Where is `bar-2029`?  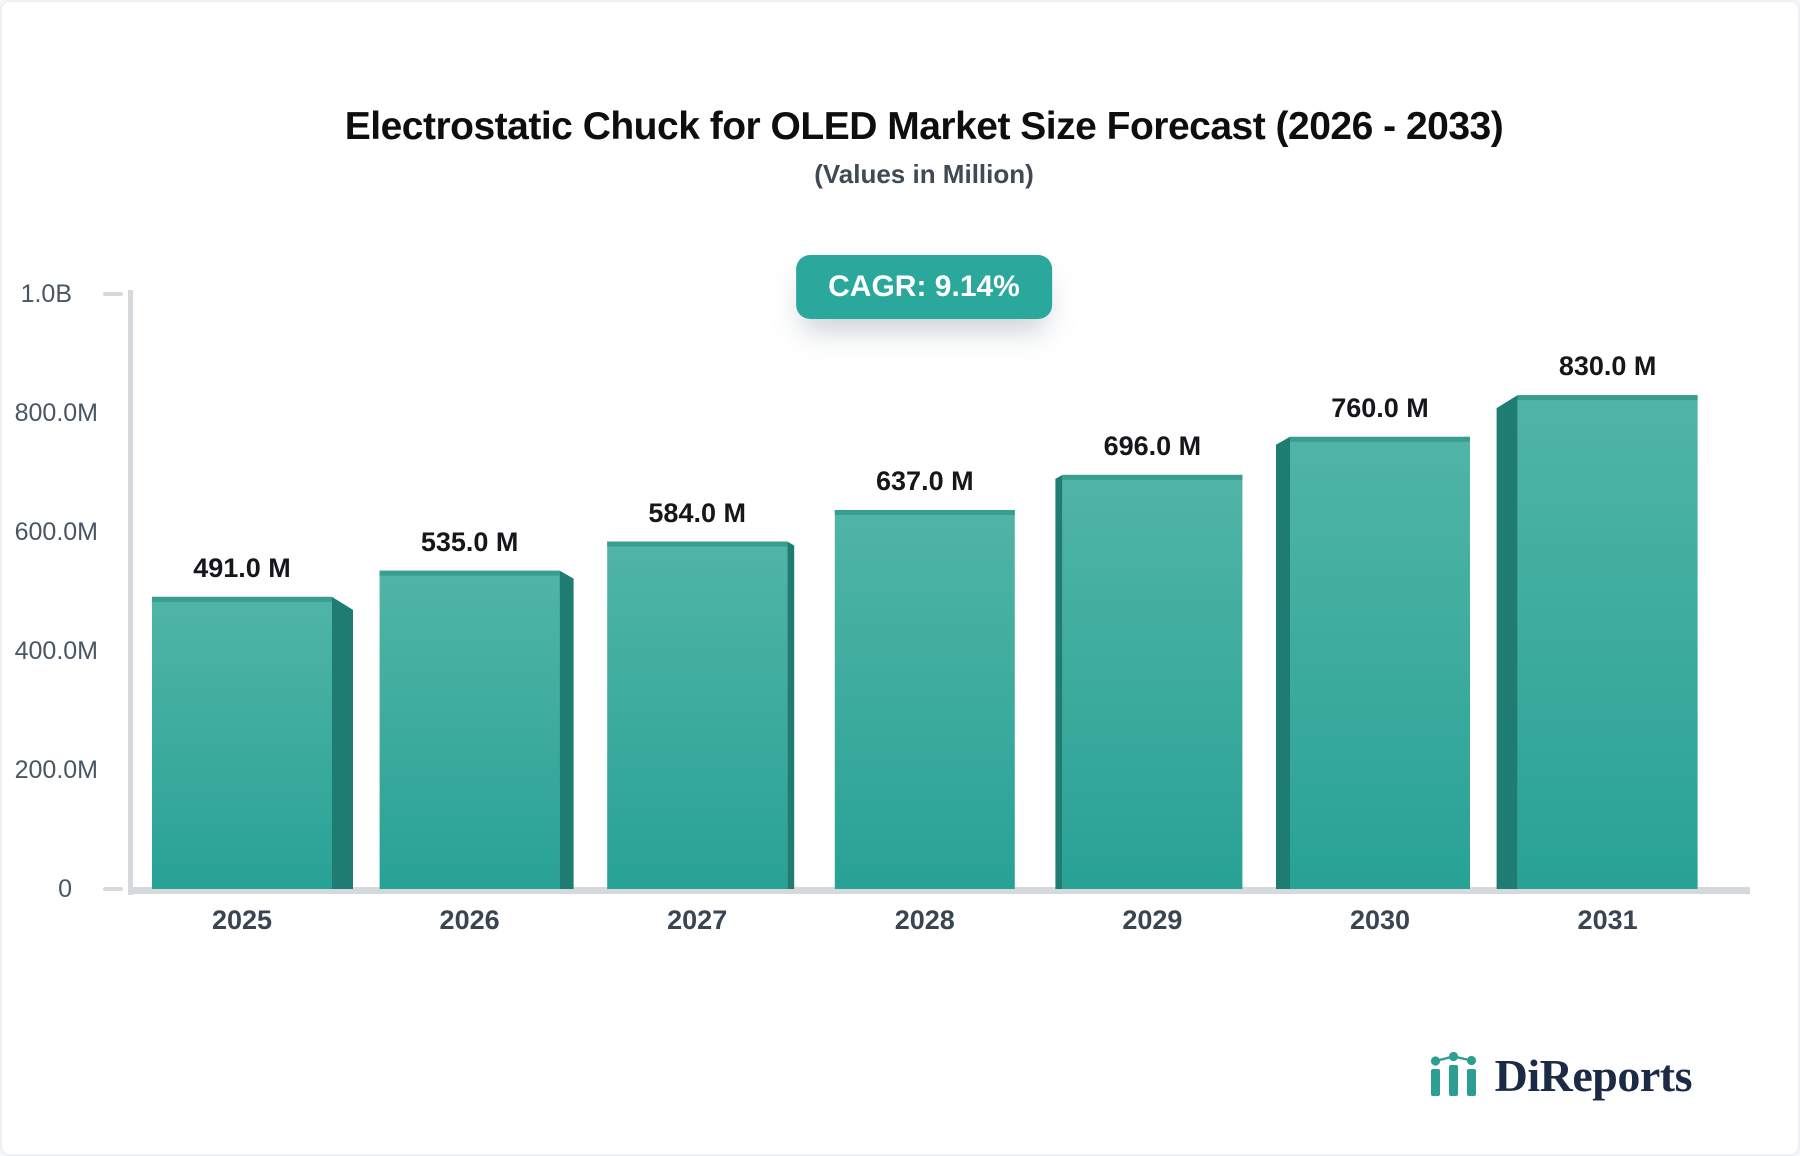 bar-2029 is located at coordinates (1149, 681).